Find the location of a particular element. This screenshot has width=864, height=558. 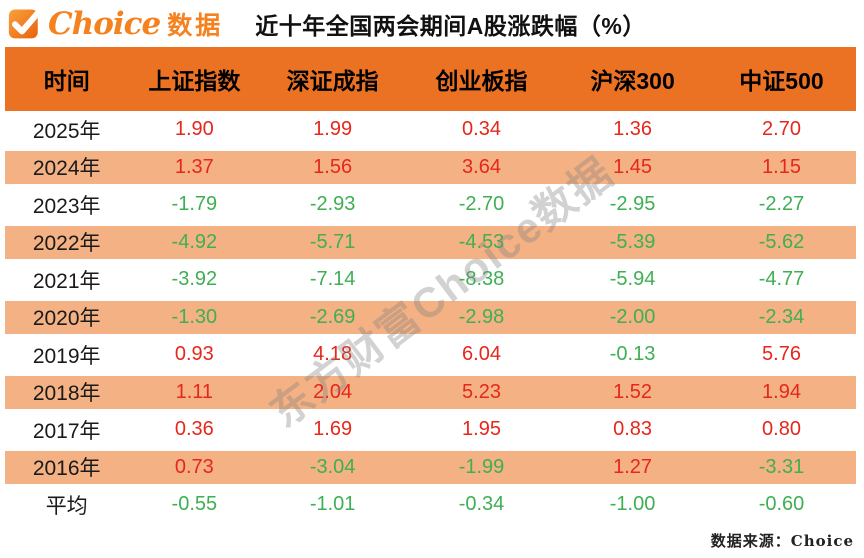

table-row: 2022年 -4.92 -5.71 -4.53 -5.39 -5.62 is located at coordinates (430, 242).